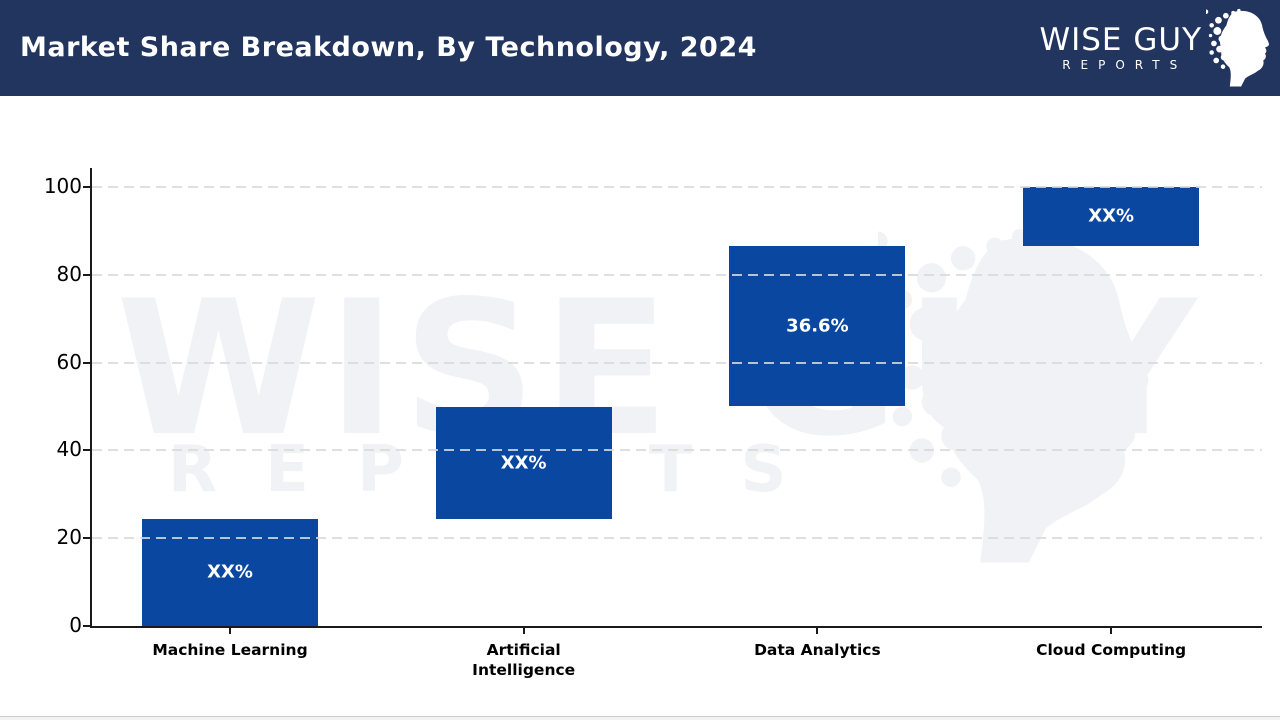 The image size is (1280, 720). I want to click on brand-logo-text: WISE GUY REPORTS, so click(1120, 48).